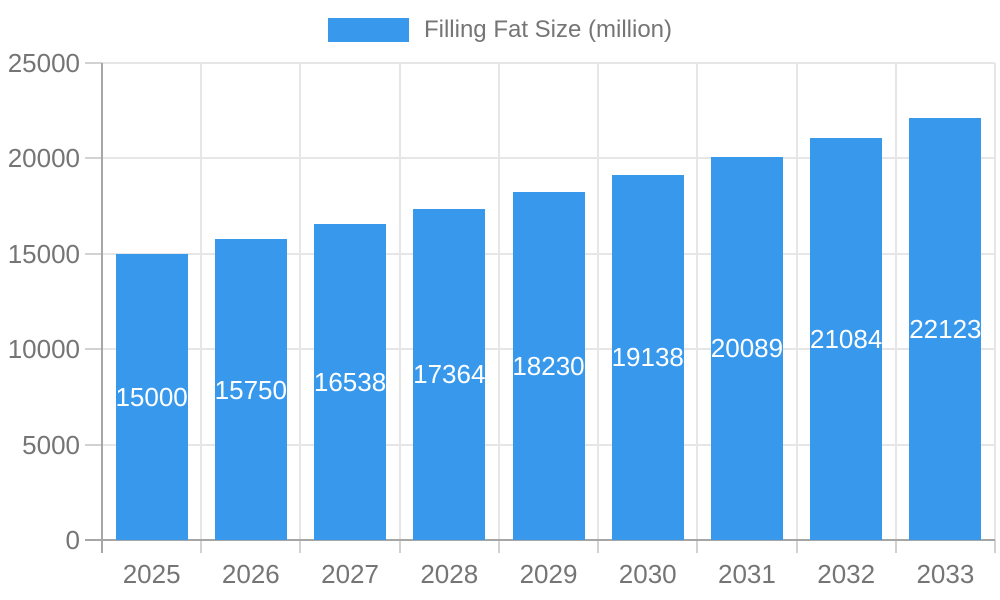 The width and height of the screenshot is (1000, 600). I want to click on bar-value-label: 19138, so click(647, 357).